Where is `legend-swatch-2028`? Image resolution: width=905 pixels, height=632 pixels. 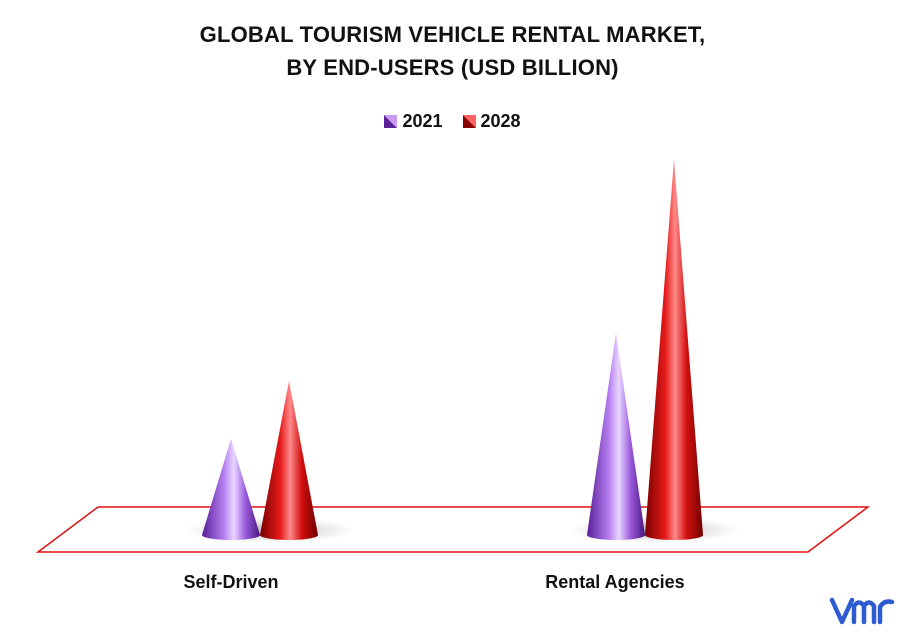
legend-swatch-2028 is located at coordinates (469, 121).